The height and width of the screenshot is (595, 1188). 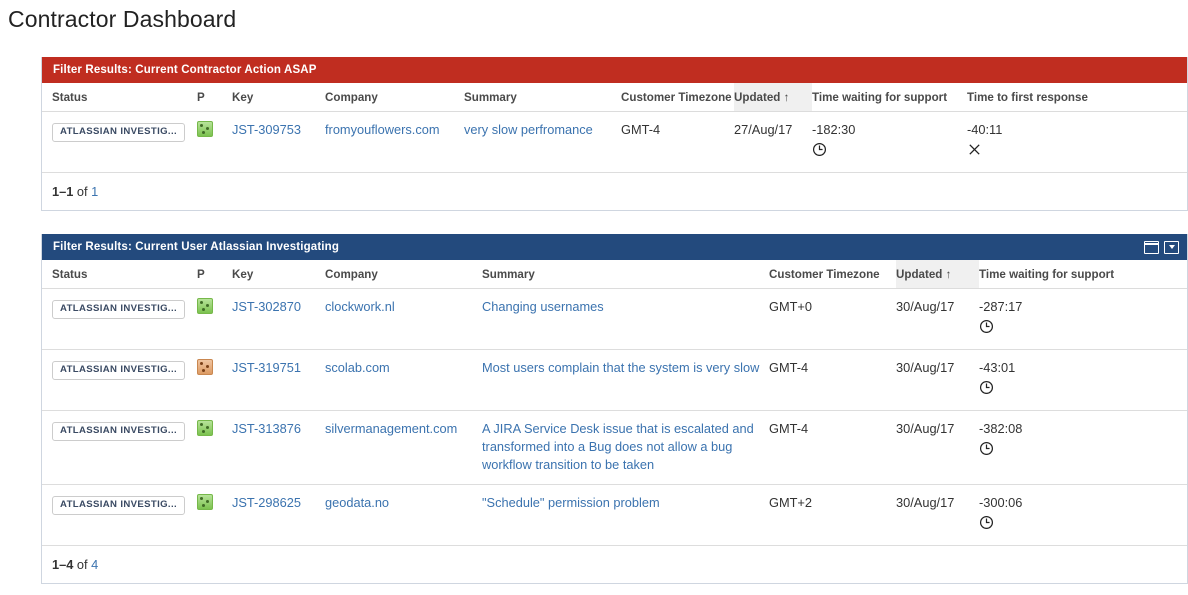 I want to click on issue-key-link: JST-313876, so click(x=267, y=428).